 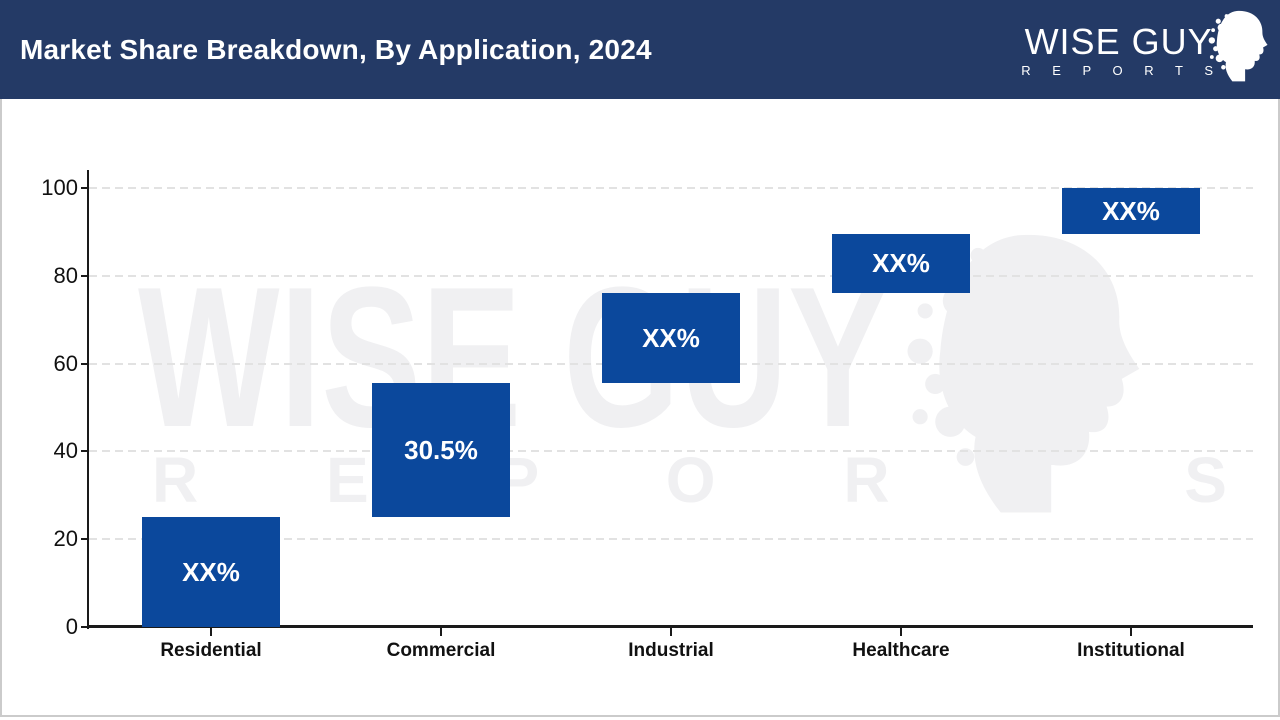 What do you see at coordinates (1238, 46) in the screenshot?
I see `wise-guy-head-icon` at bounding box center [1238, 46].